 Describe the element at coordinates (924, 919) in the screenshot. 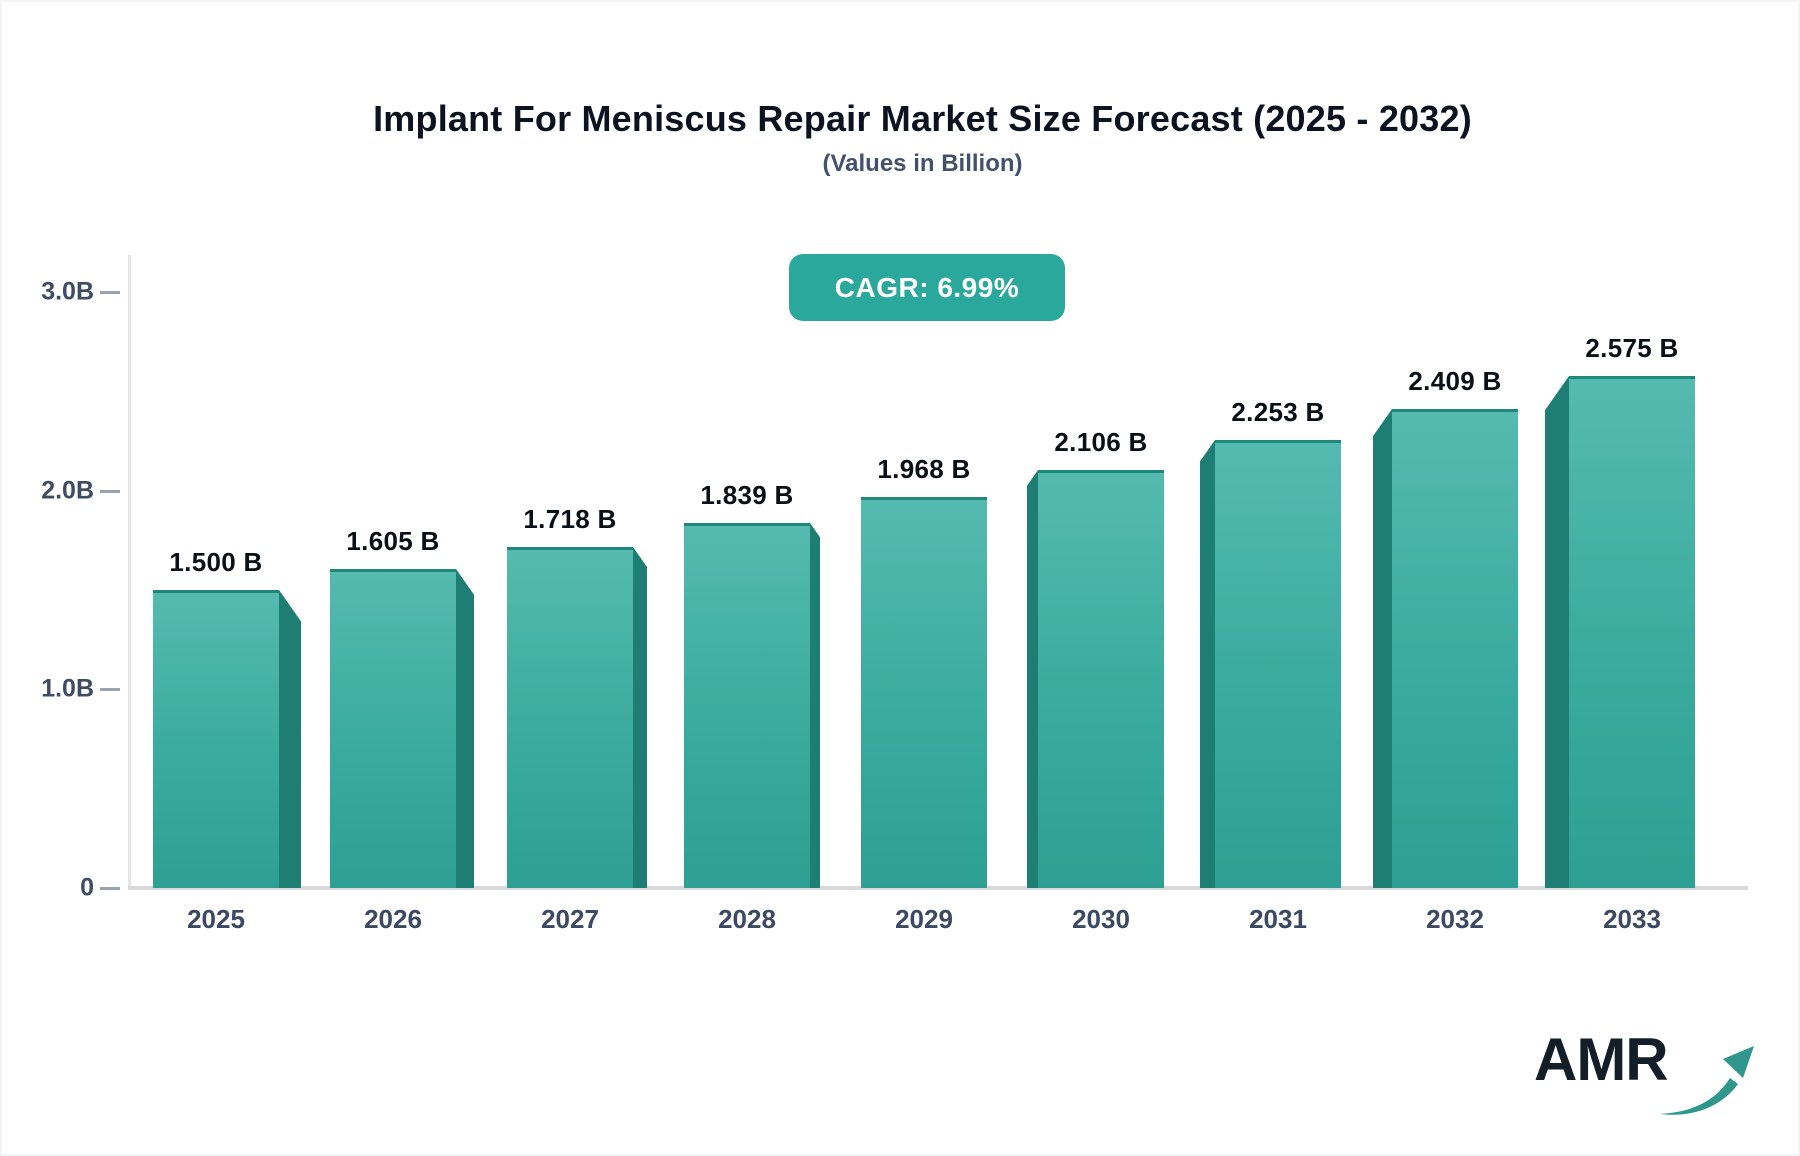

I see `x-axis-label: 2029` at that location.